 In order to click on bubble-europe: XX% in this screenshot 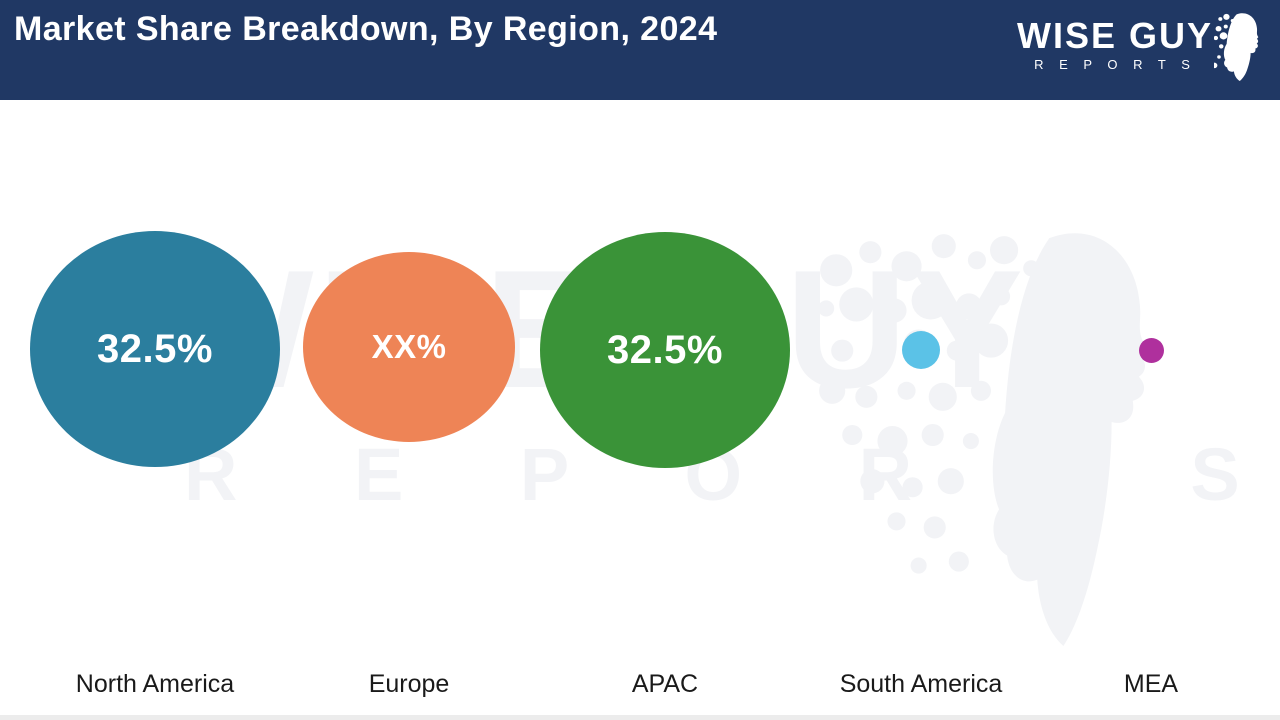, I will do `click(409, 347)`.